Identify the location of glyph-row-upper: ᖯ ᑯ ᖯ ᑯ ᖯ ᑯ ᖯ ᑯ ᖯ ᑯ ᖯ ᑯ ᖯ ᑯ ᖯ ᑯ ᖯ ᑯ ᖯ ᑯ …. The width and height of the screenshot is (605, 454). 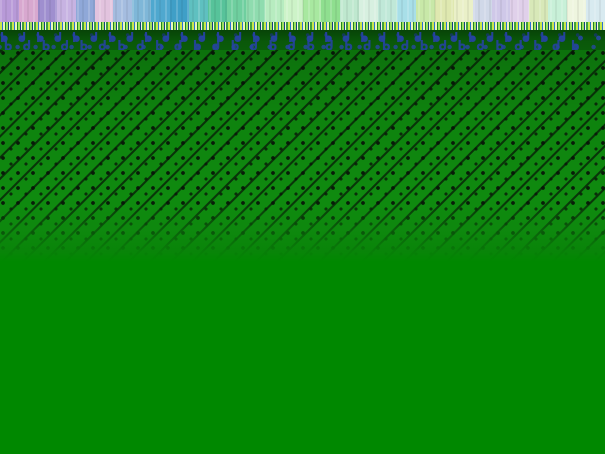
(285, 37).